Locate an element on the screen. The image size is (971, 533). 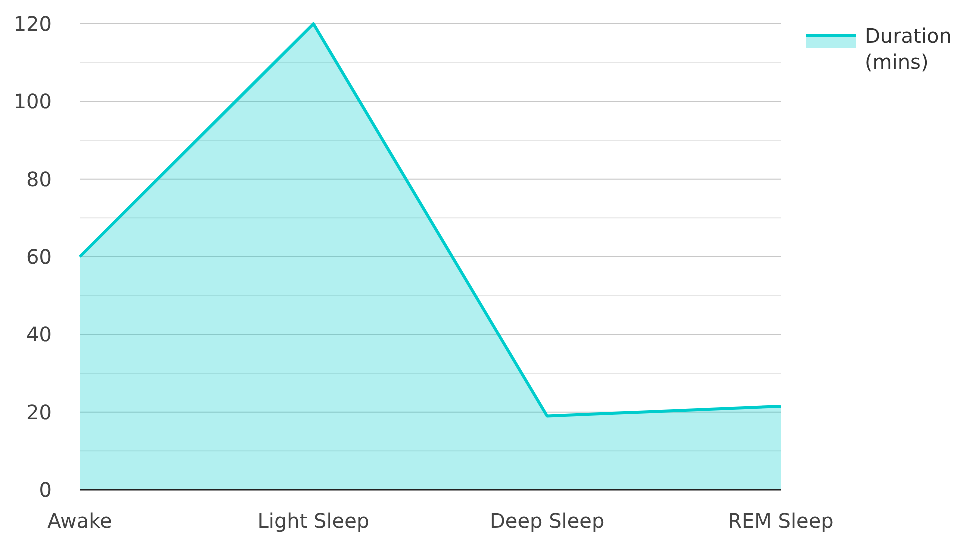
legend-label: Duration (mins) is located at coordinates (908, 49).